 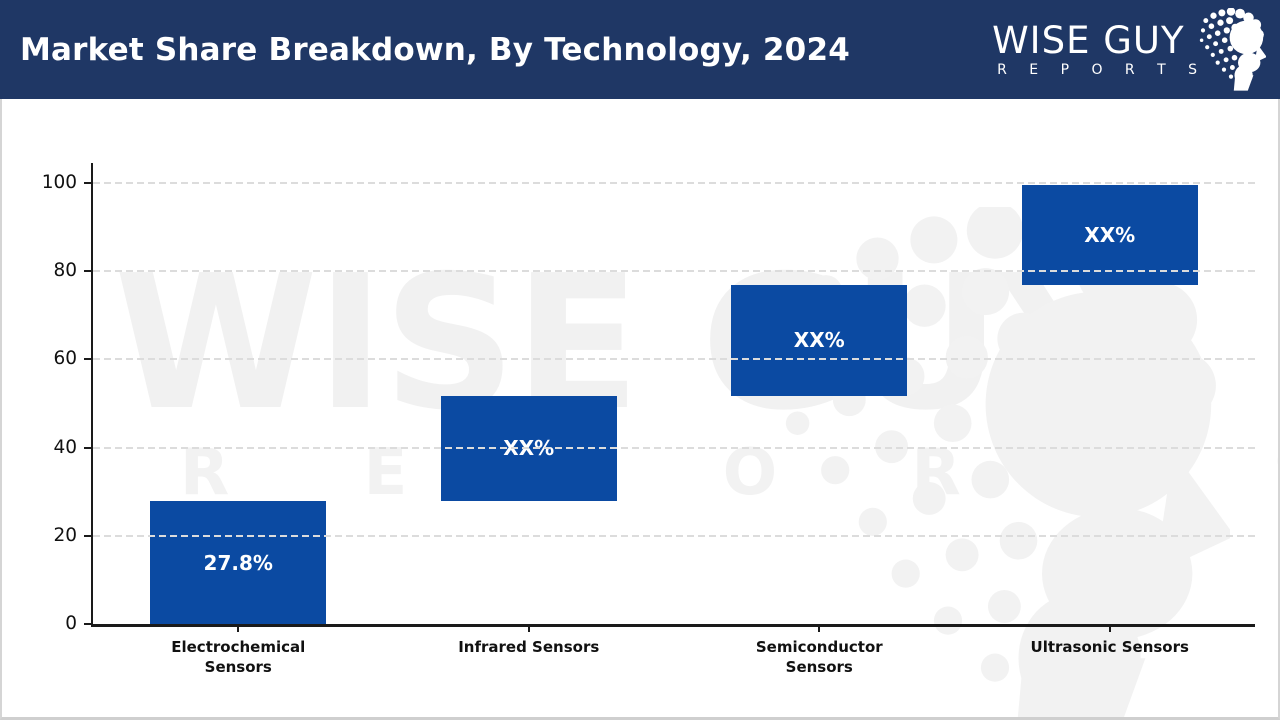 What do you see at coordinates (59, 182) in the screenshot?
I see `y-tick-label: 100` at bounding box center [59, 182].